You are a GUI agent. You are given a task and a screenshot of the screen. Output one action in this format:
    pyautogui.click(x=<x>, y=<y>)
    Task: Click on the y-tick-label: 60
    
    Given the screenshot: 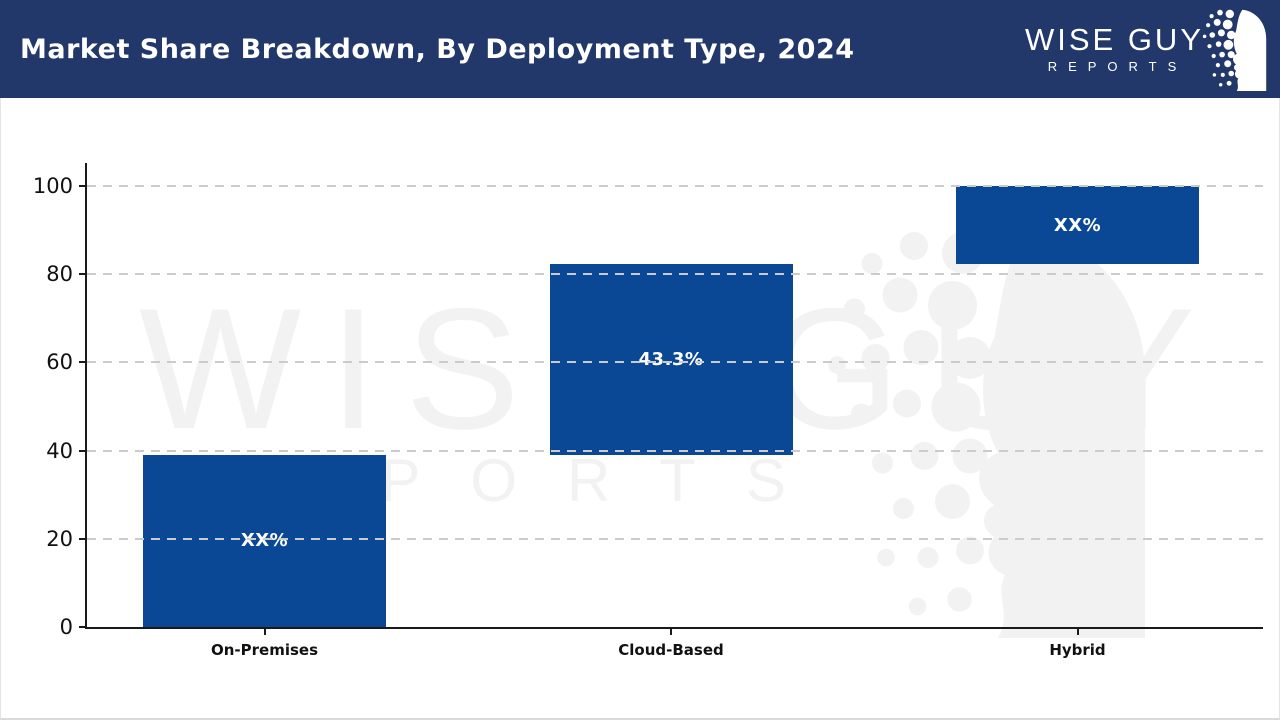 What is the action you would take?
    pyautogui.click(x=59, y=362)
    